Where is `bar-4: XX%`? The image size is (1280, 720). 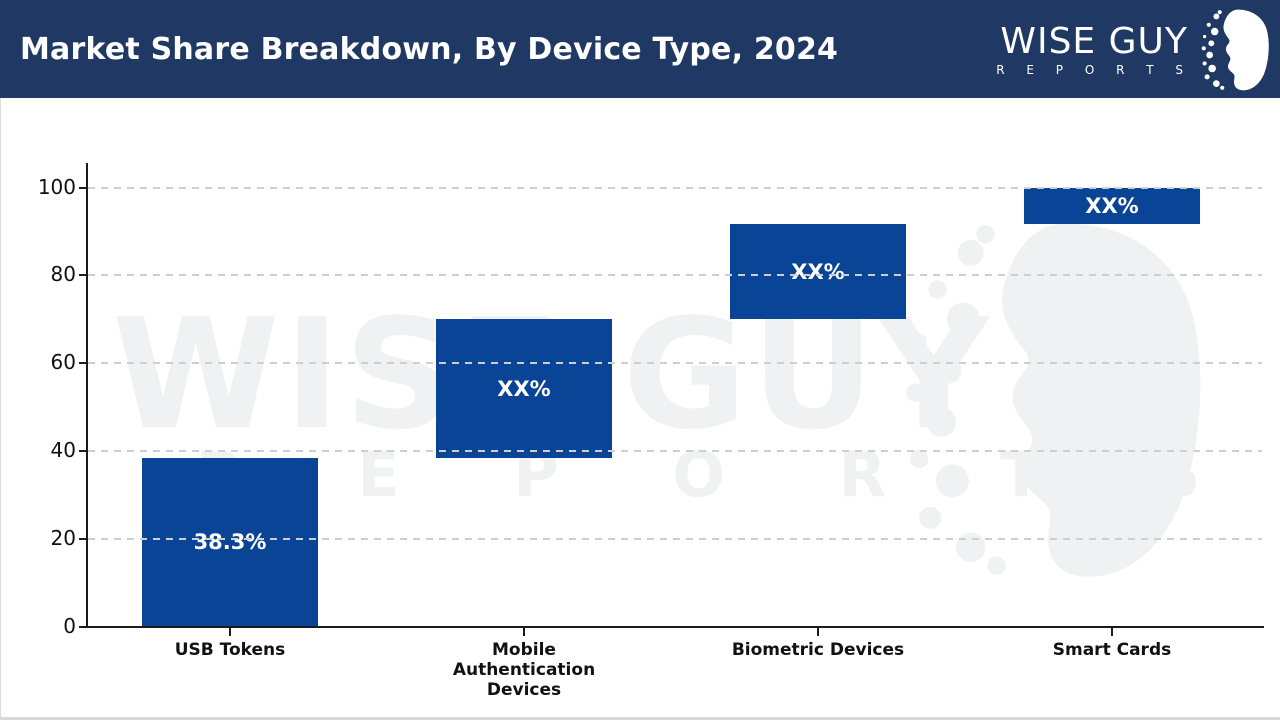
bar-4: XX% is located at coordinates (1112, 205).